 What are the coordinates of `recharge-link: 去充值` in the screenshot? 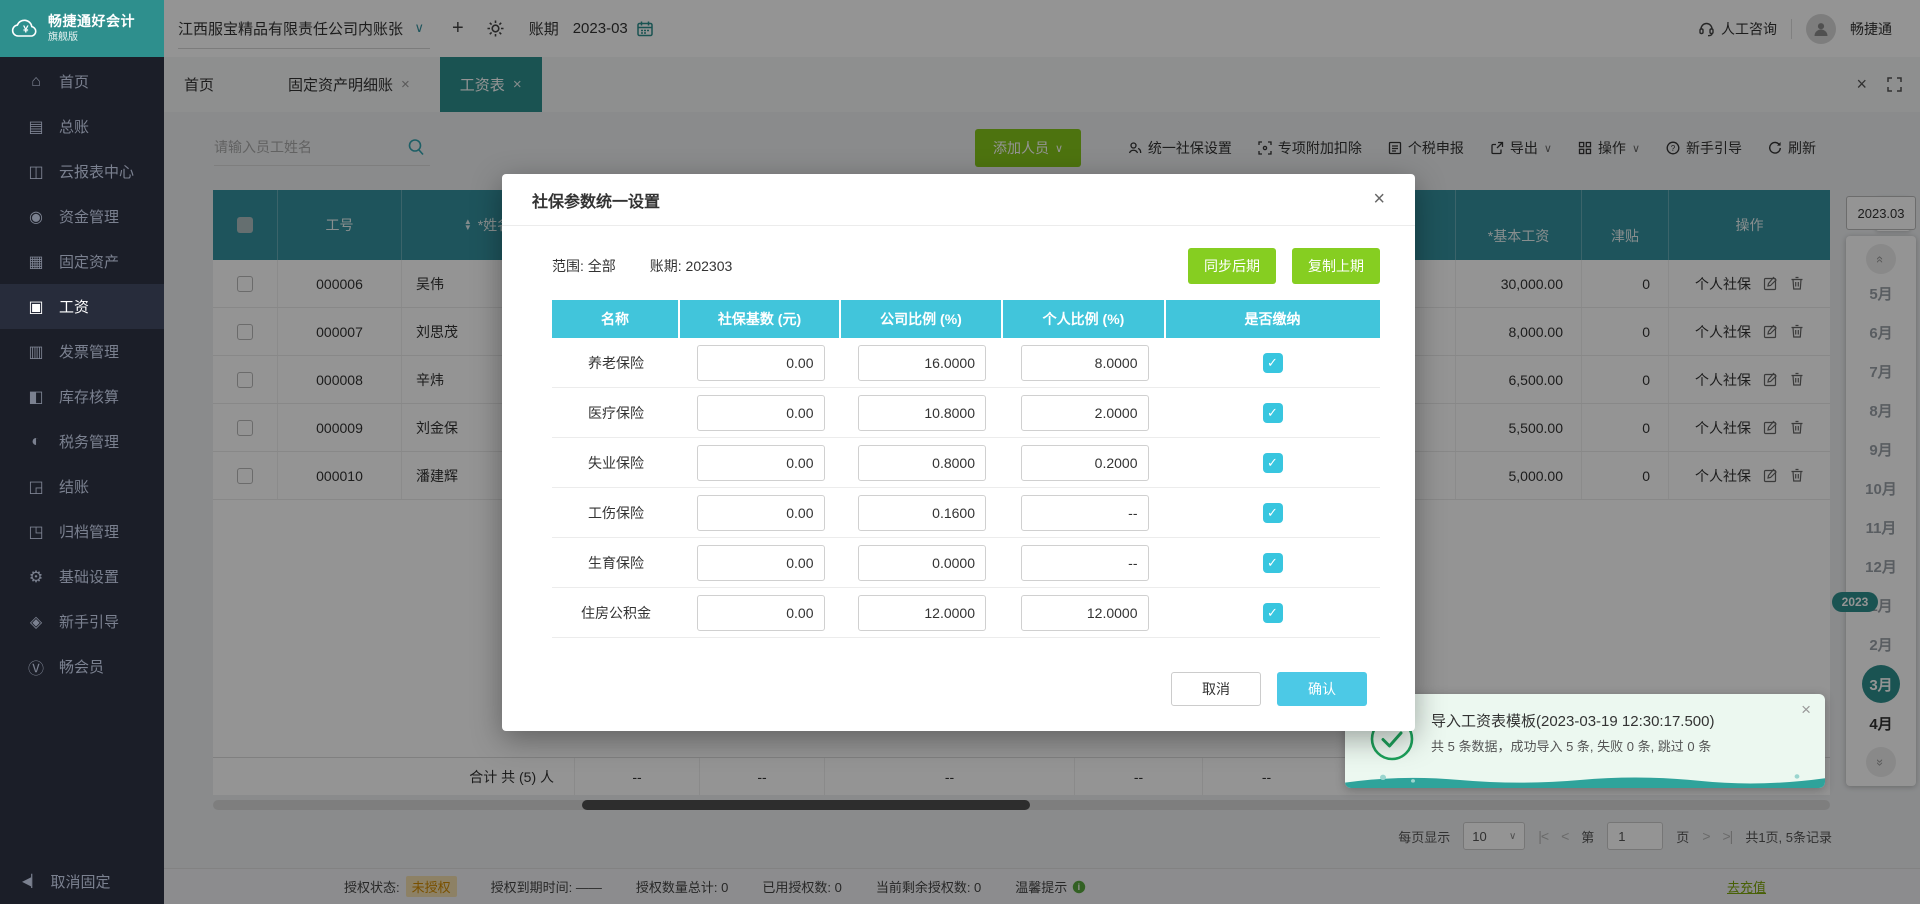 It's located at (1747, 887).